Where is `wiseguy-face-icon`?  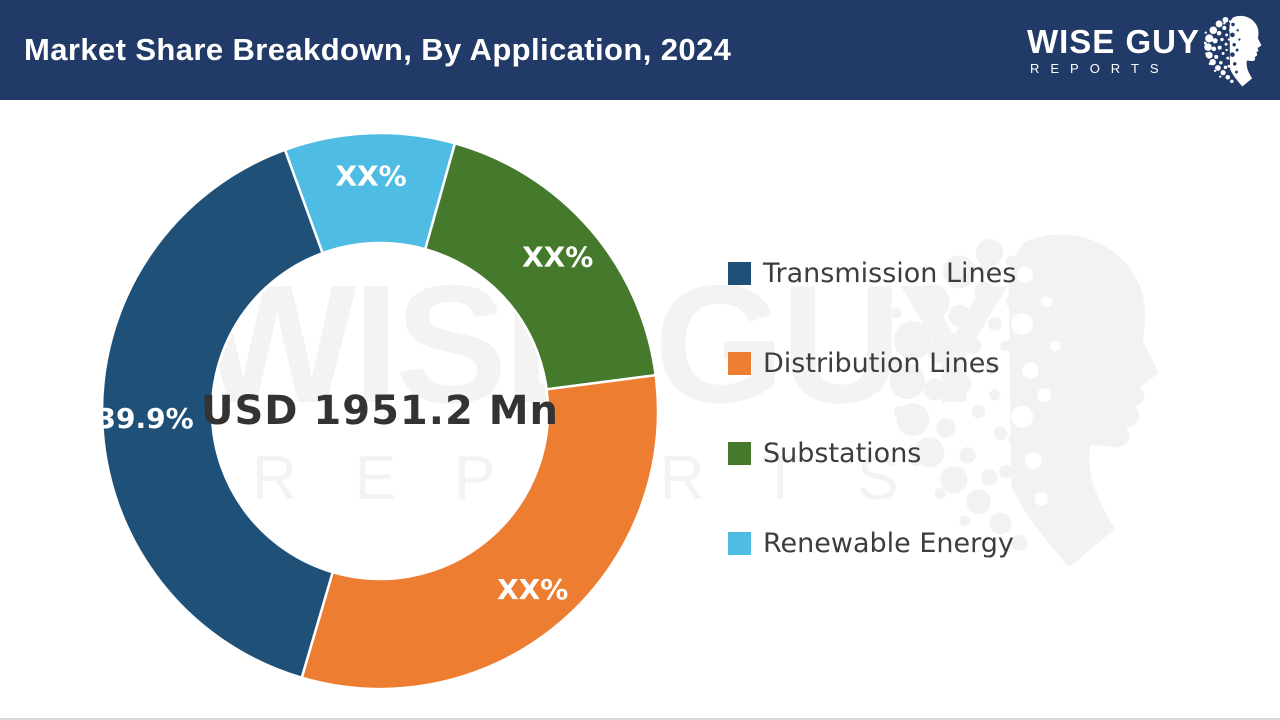 wiseguy-face-icon is located at coordinates (1233, 51).